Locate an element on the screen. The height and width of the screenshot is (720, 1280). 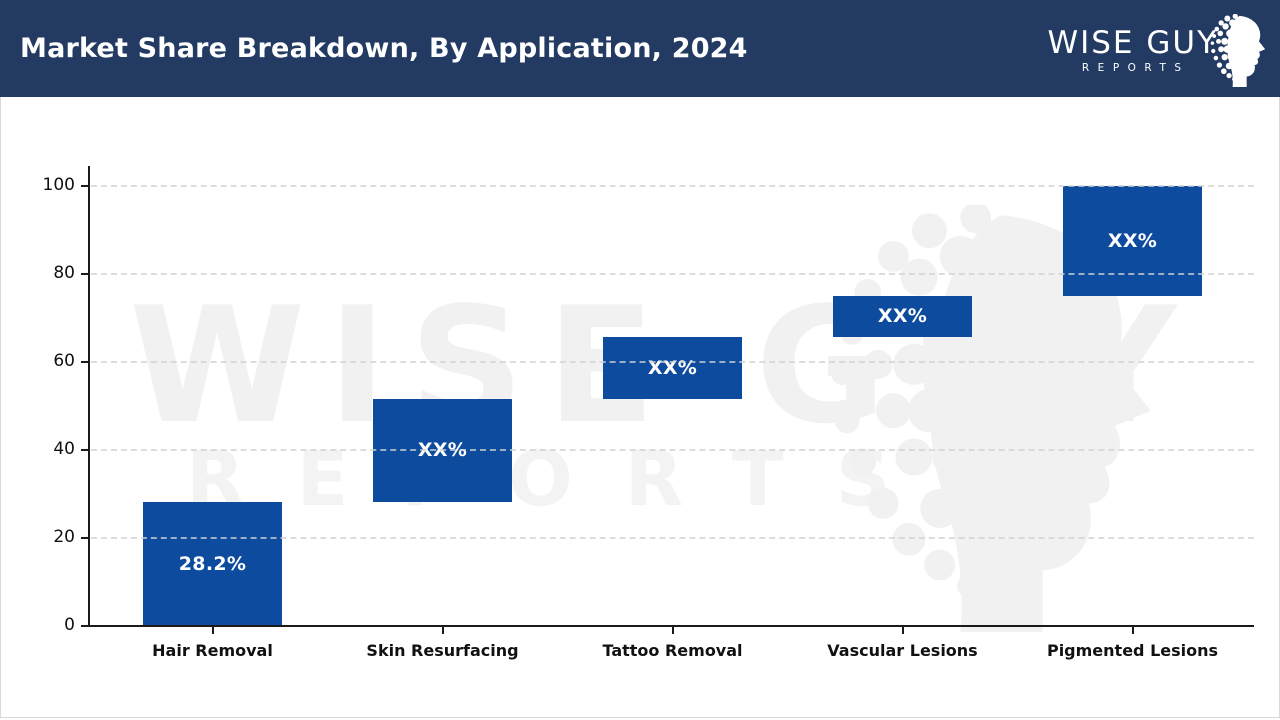
x-tick-label: Skin Resurfacing is located at coordinates (442, 650).